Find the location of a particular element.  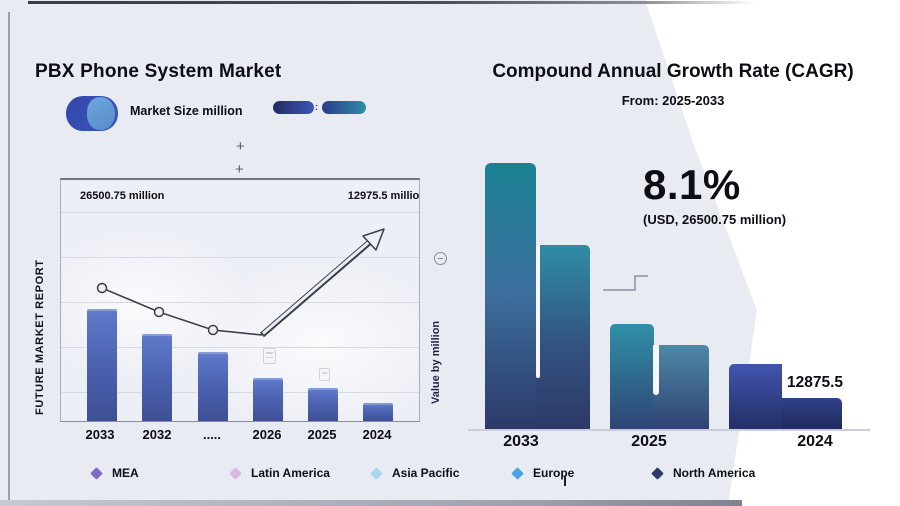

legend-item-latin-america: Latin America is located at coordinates (279, 473).